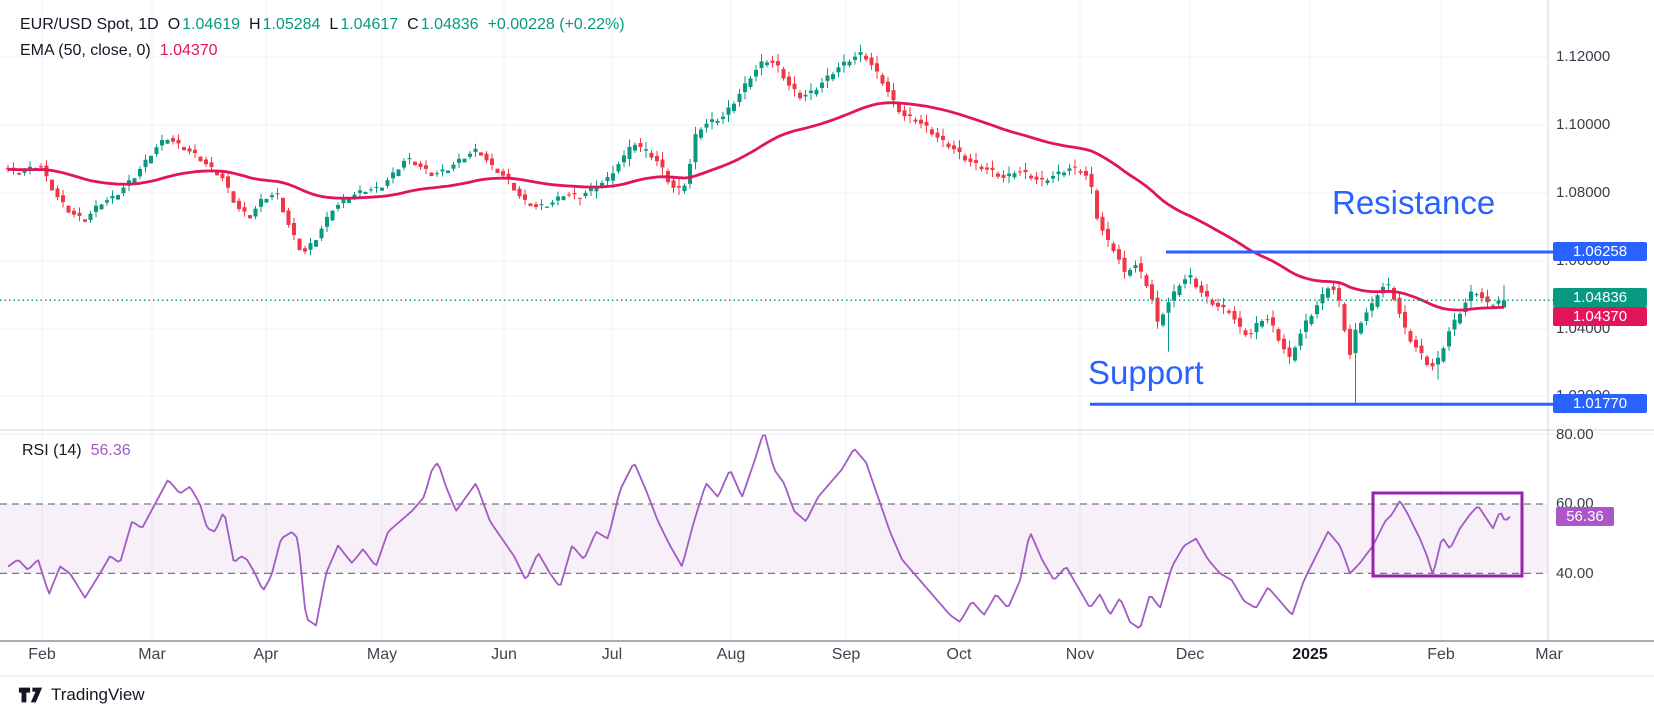 This screenshot has height=718, width=1654. What do you see at coordinates (188, 50) in the screenshot?
I see `ema-value: 1.04370` at bounding box center [188, 50].